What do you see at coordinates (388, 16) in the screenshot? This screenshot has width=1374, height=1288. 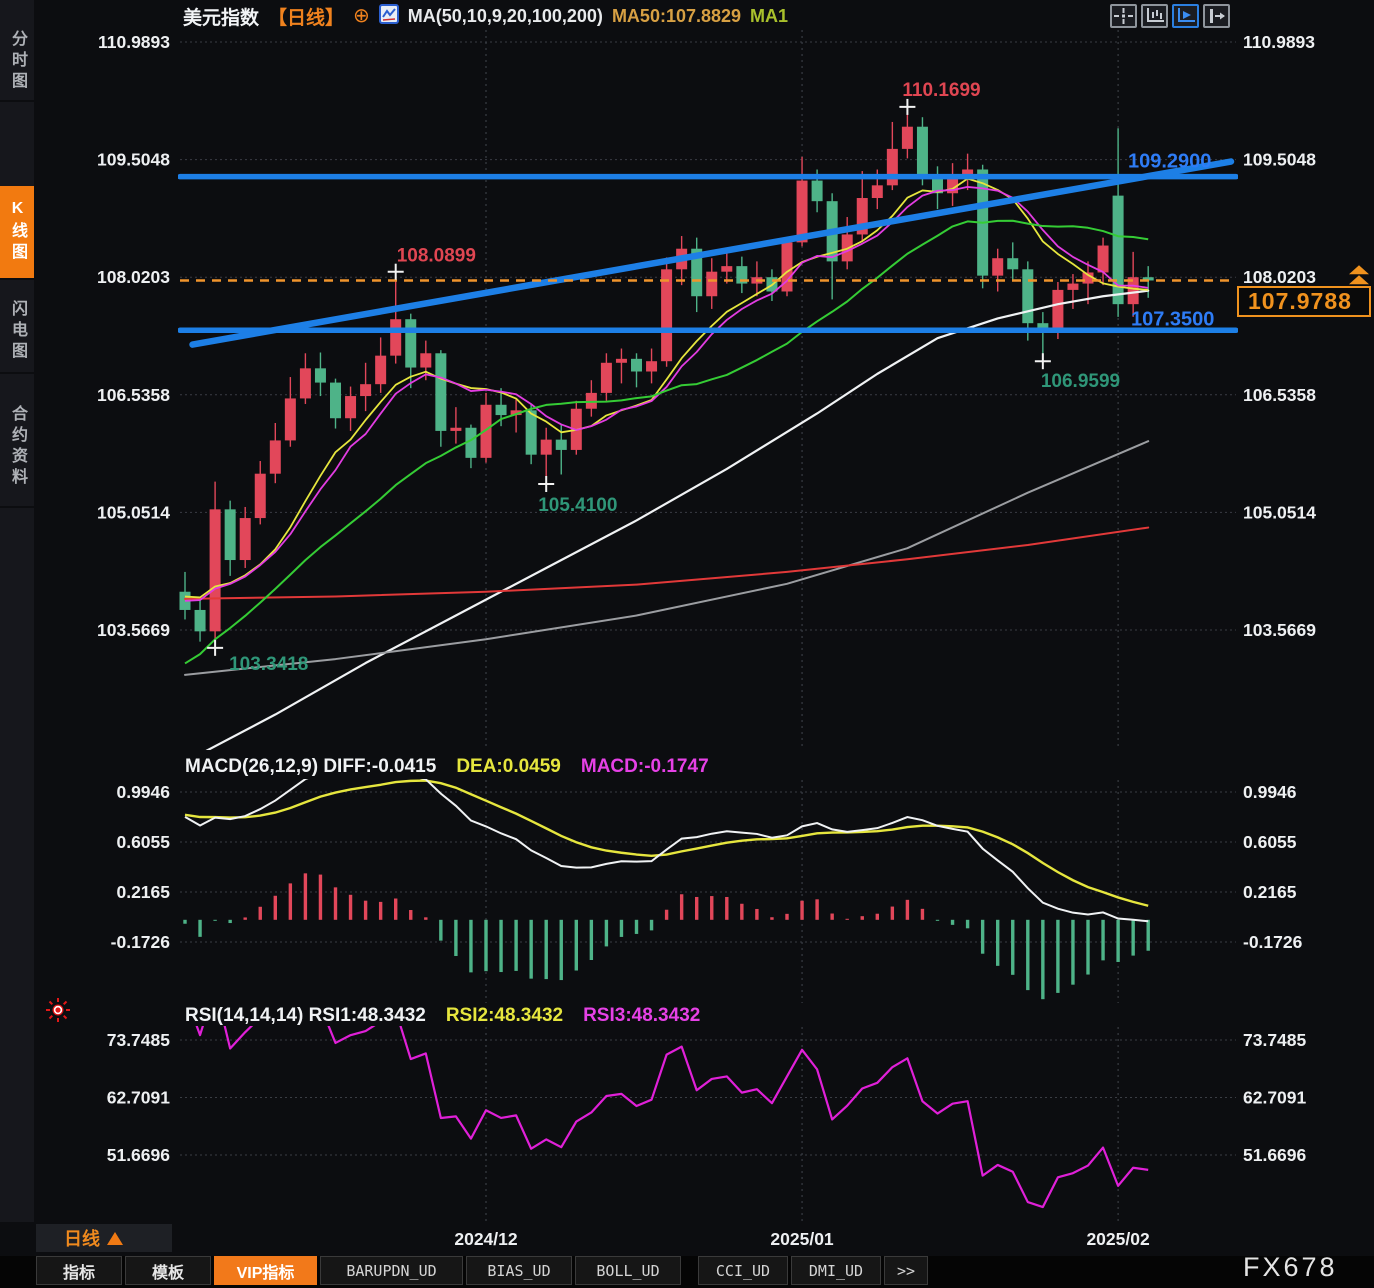 I see `mini-chart-icon` at bounding box center [388, 16].